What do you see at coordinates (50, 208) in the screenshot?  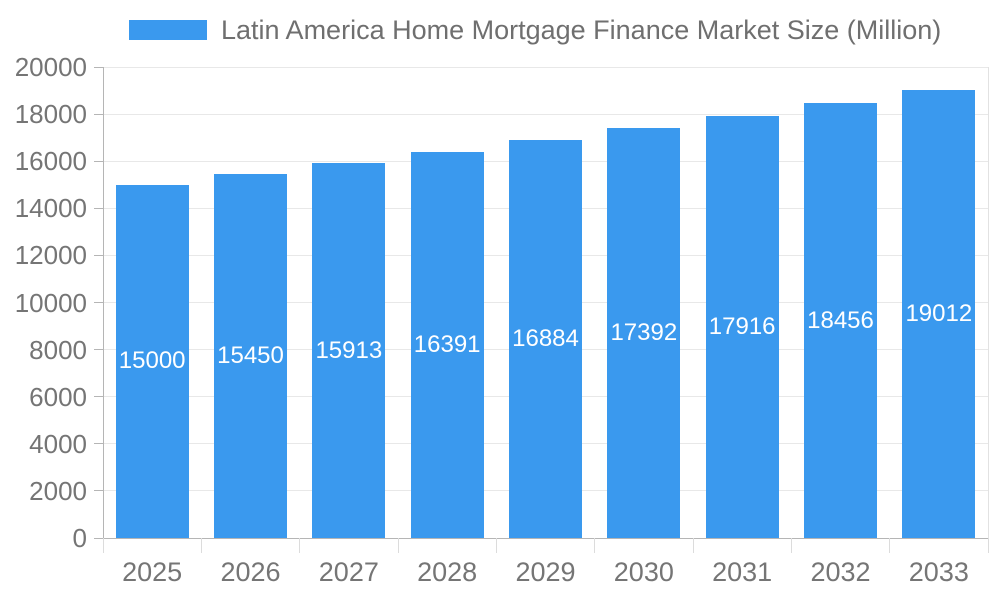 I see `y-axis-tick-label: 14000` at bounding box center [50, 208].